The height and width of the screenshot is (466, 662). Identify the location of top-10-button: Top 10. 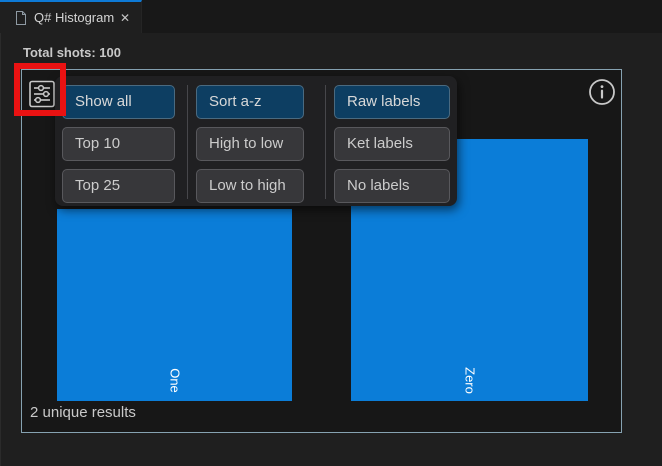
(118, 144).